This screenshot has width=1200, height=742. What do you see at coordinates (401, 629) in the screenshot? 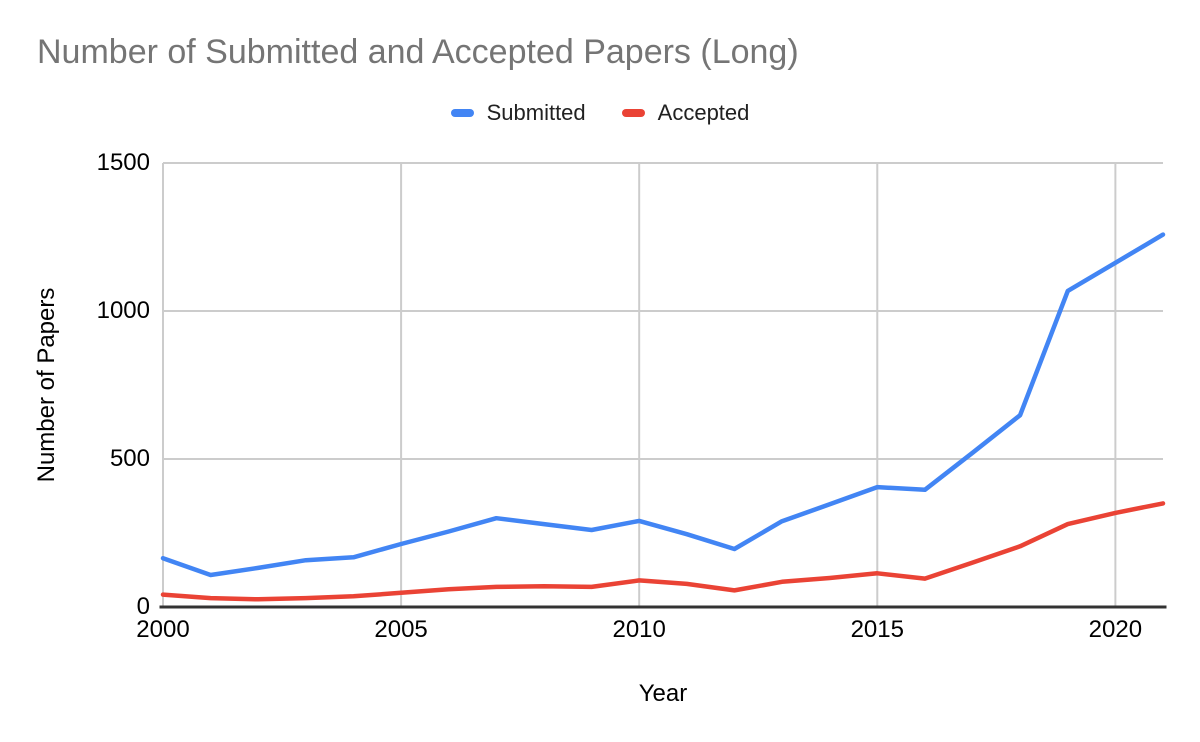
I see `x-tick-label: 2005` at bounding box center [401, 629].